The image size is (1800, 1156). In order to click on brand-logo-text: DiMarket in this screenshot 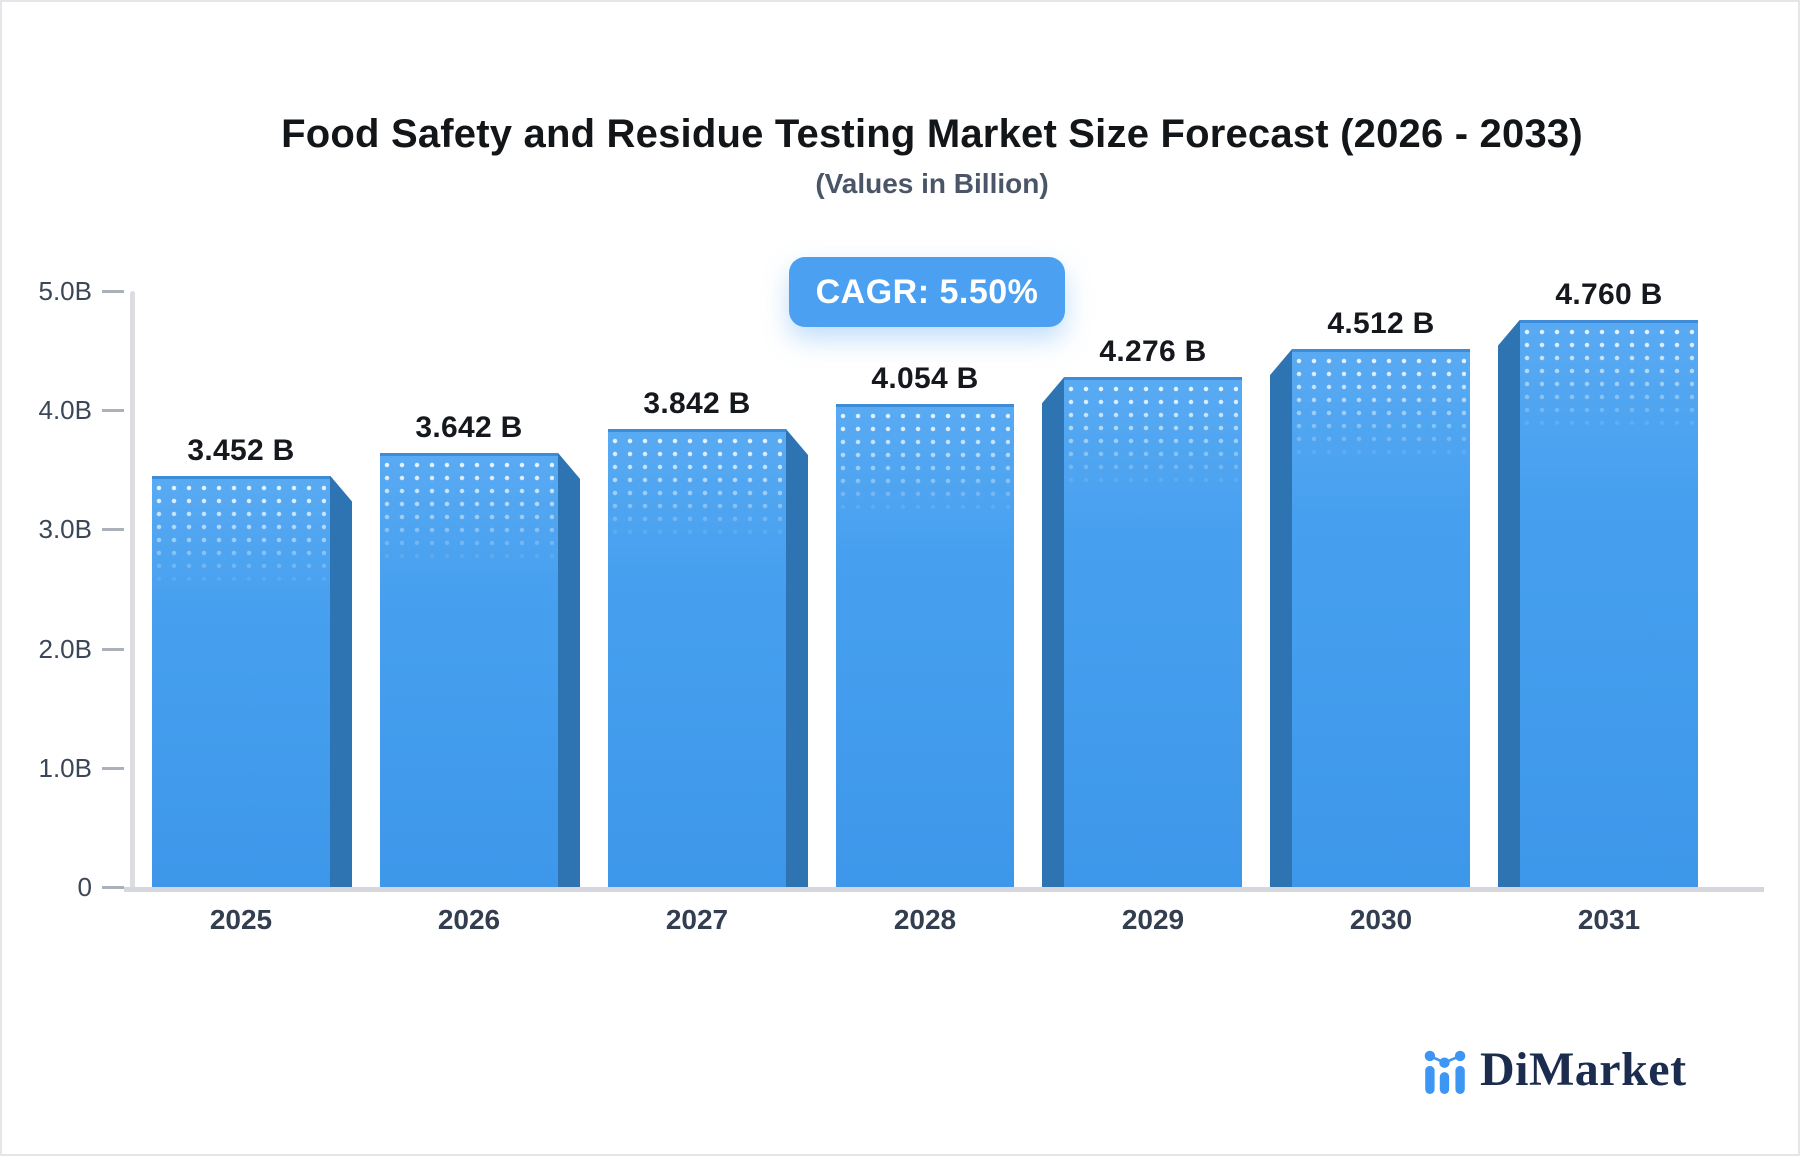, I will do `click(1583, 1069)`.